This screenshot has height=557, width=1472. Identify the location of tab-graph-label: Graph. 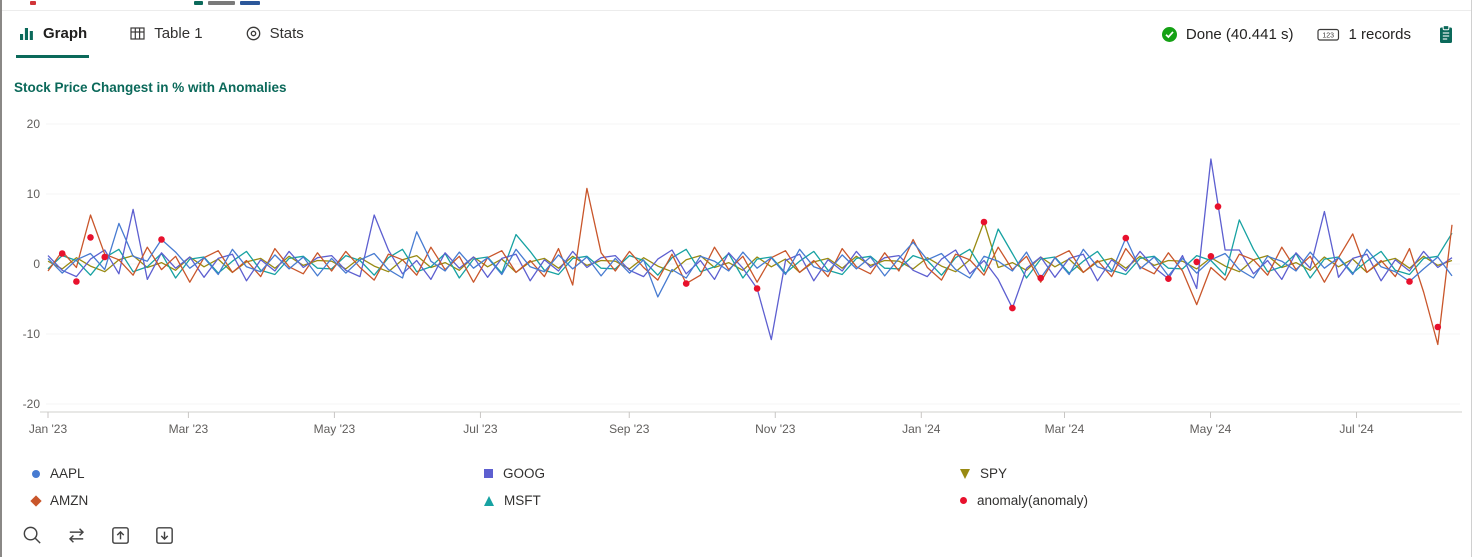
(65, 33).